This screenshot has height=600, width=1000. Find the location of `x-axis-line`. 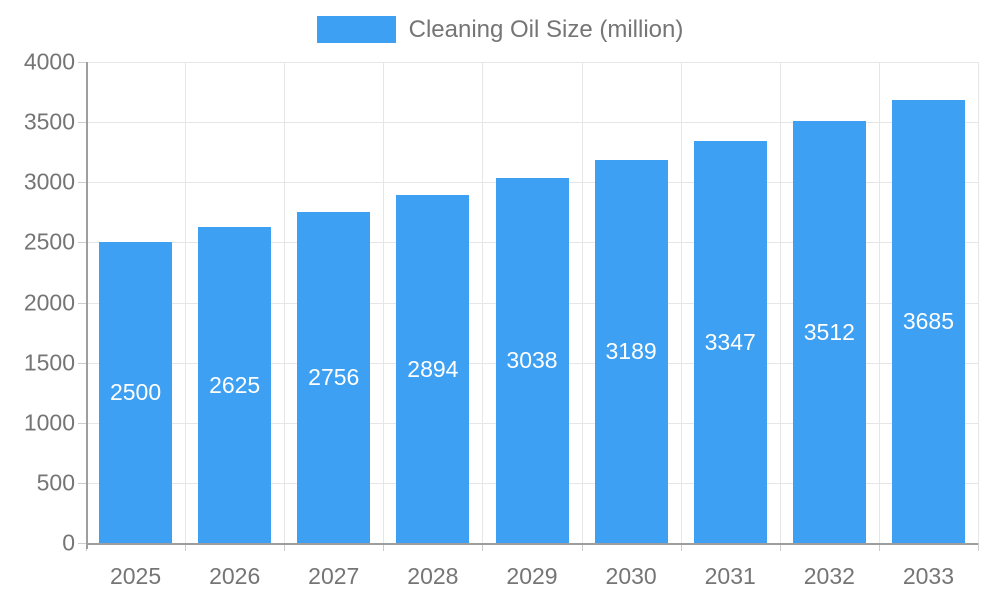

x-axis-line is located at coordinates (532, 544).